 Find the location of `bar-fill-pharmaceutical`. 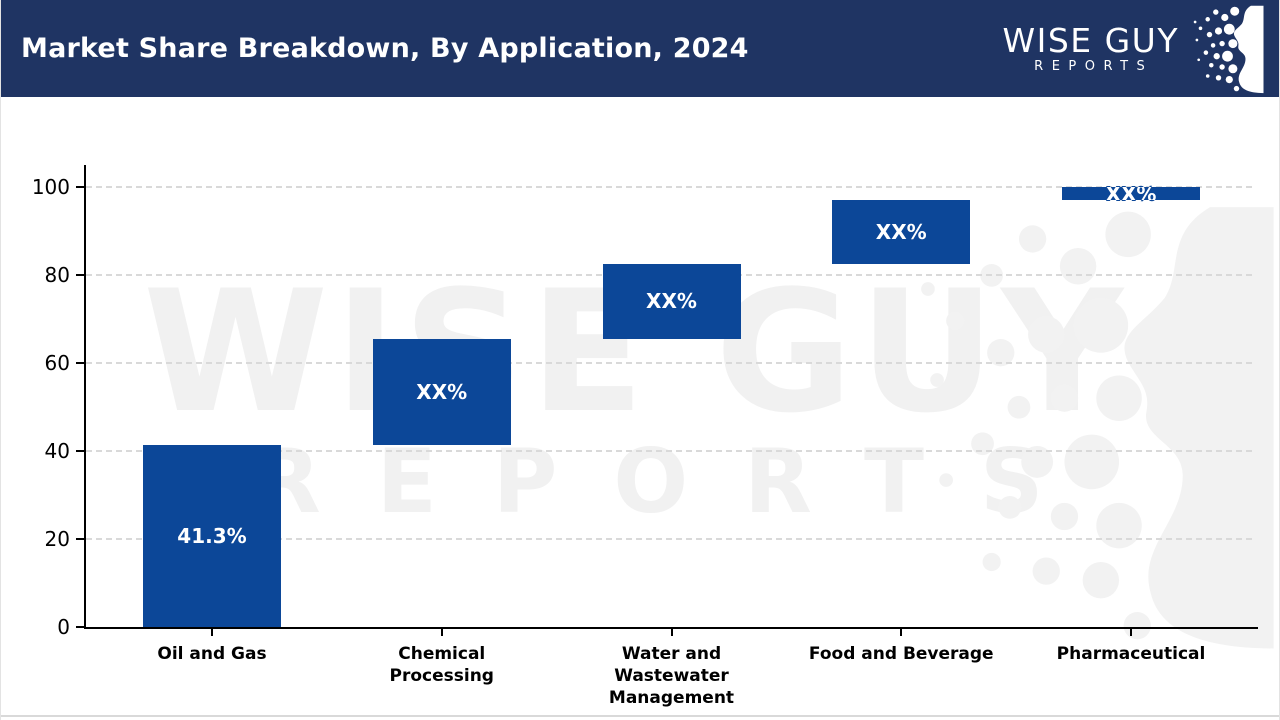

bar-fill-pharmaceutical is located at coordinates (1131, 194).